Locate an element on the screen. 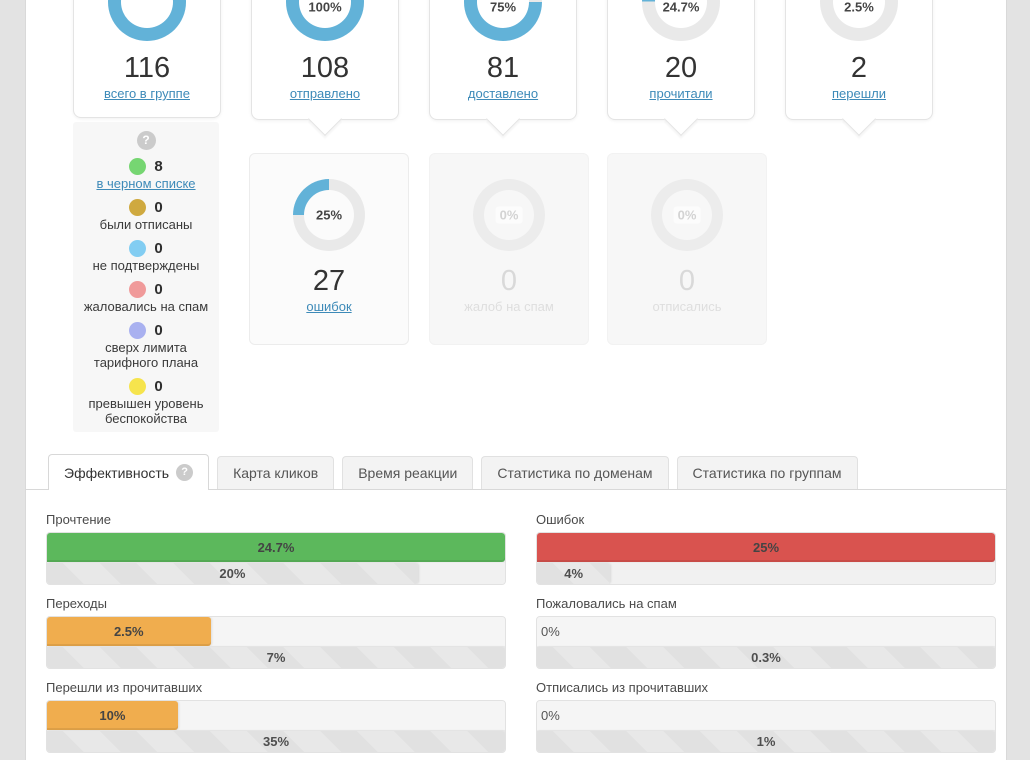  donut-read: 24.7% is located at coordinates (681, 20).